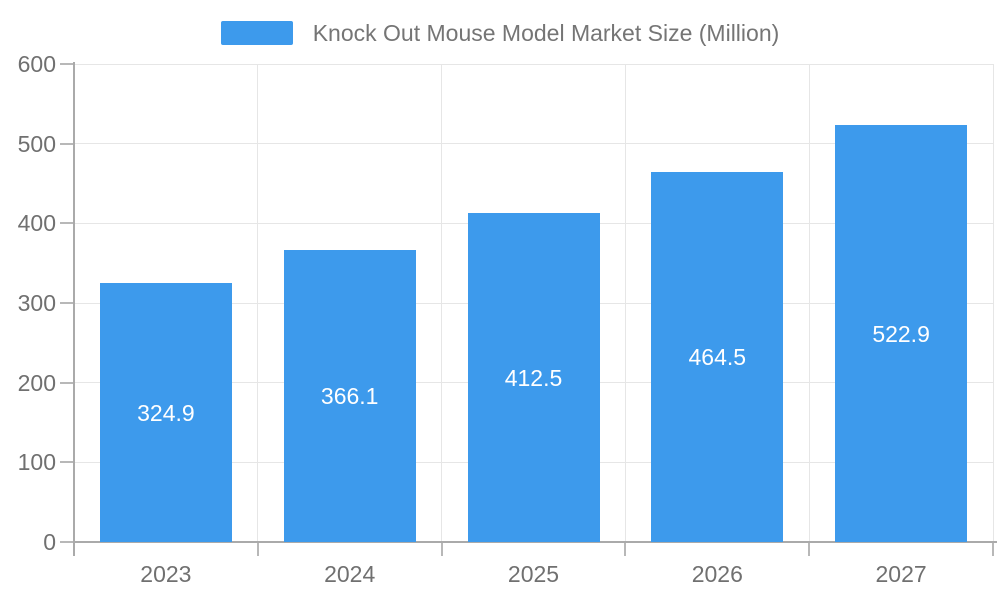 The height and width of the screenshot is (600, 1000). I want to click on x-axis-line, so click(535, 542).